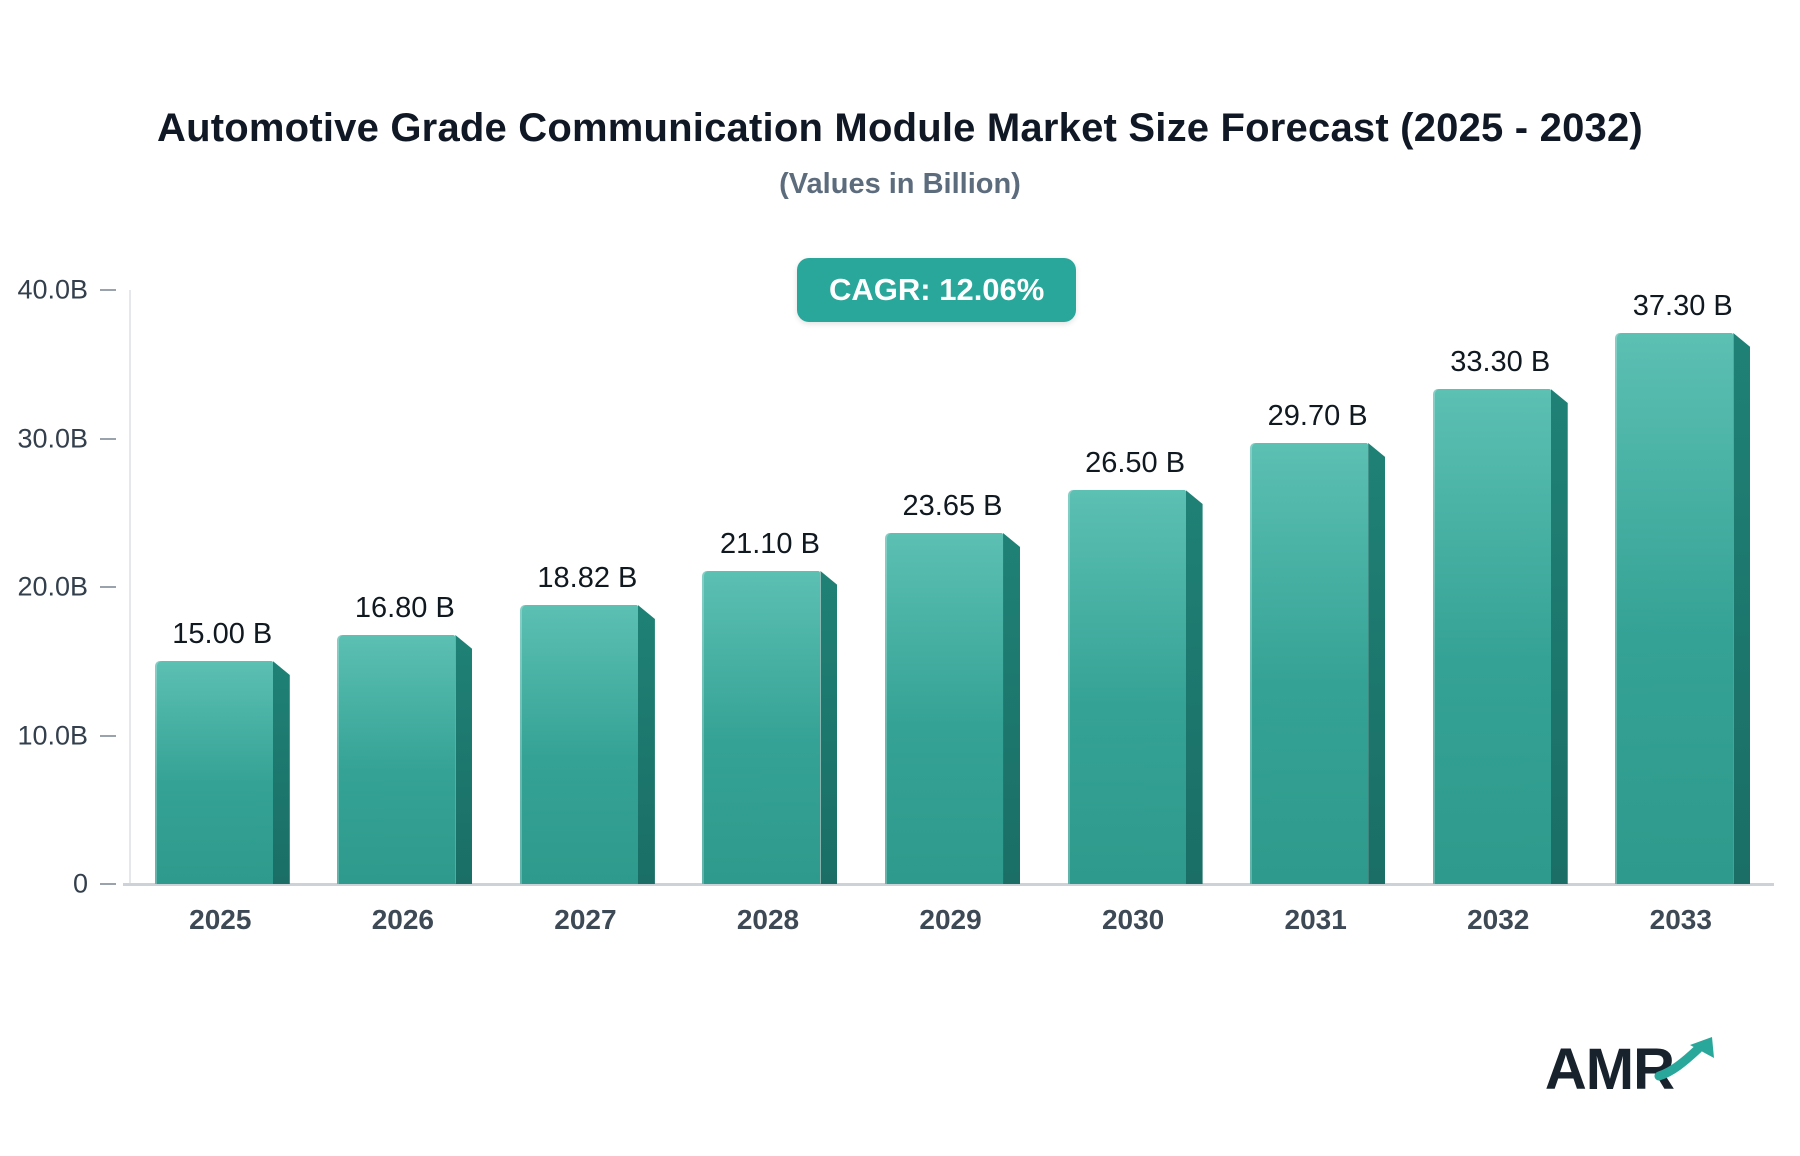 Image resolution: width=1800 pixels, height=1156 pixels. What do you see at coordinates (1684, 1059) in the screenshot?
I see `logo-arrow-icon` at bounding box center [1684, 1059].